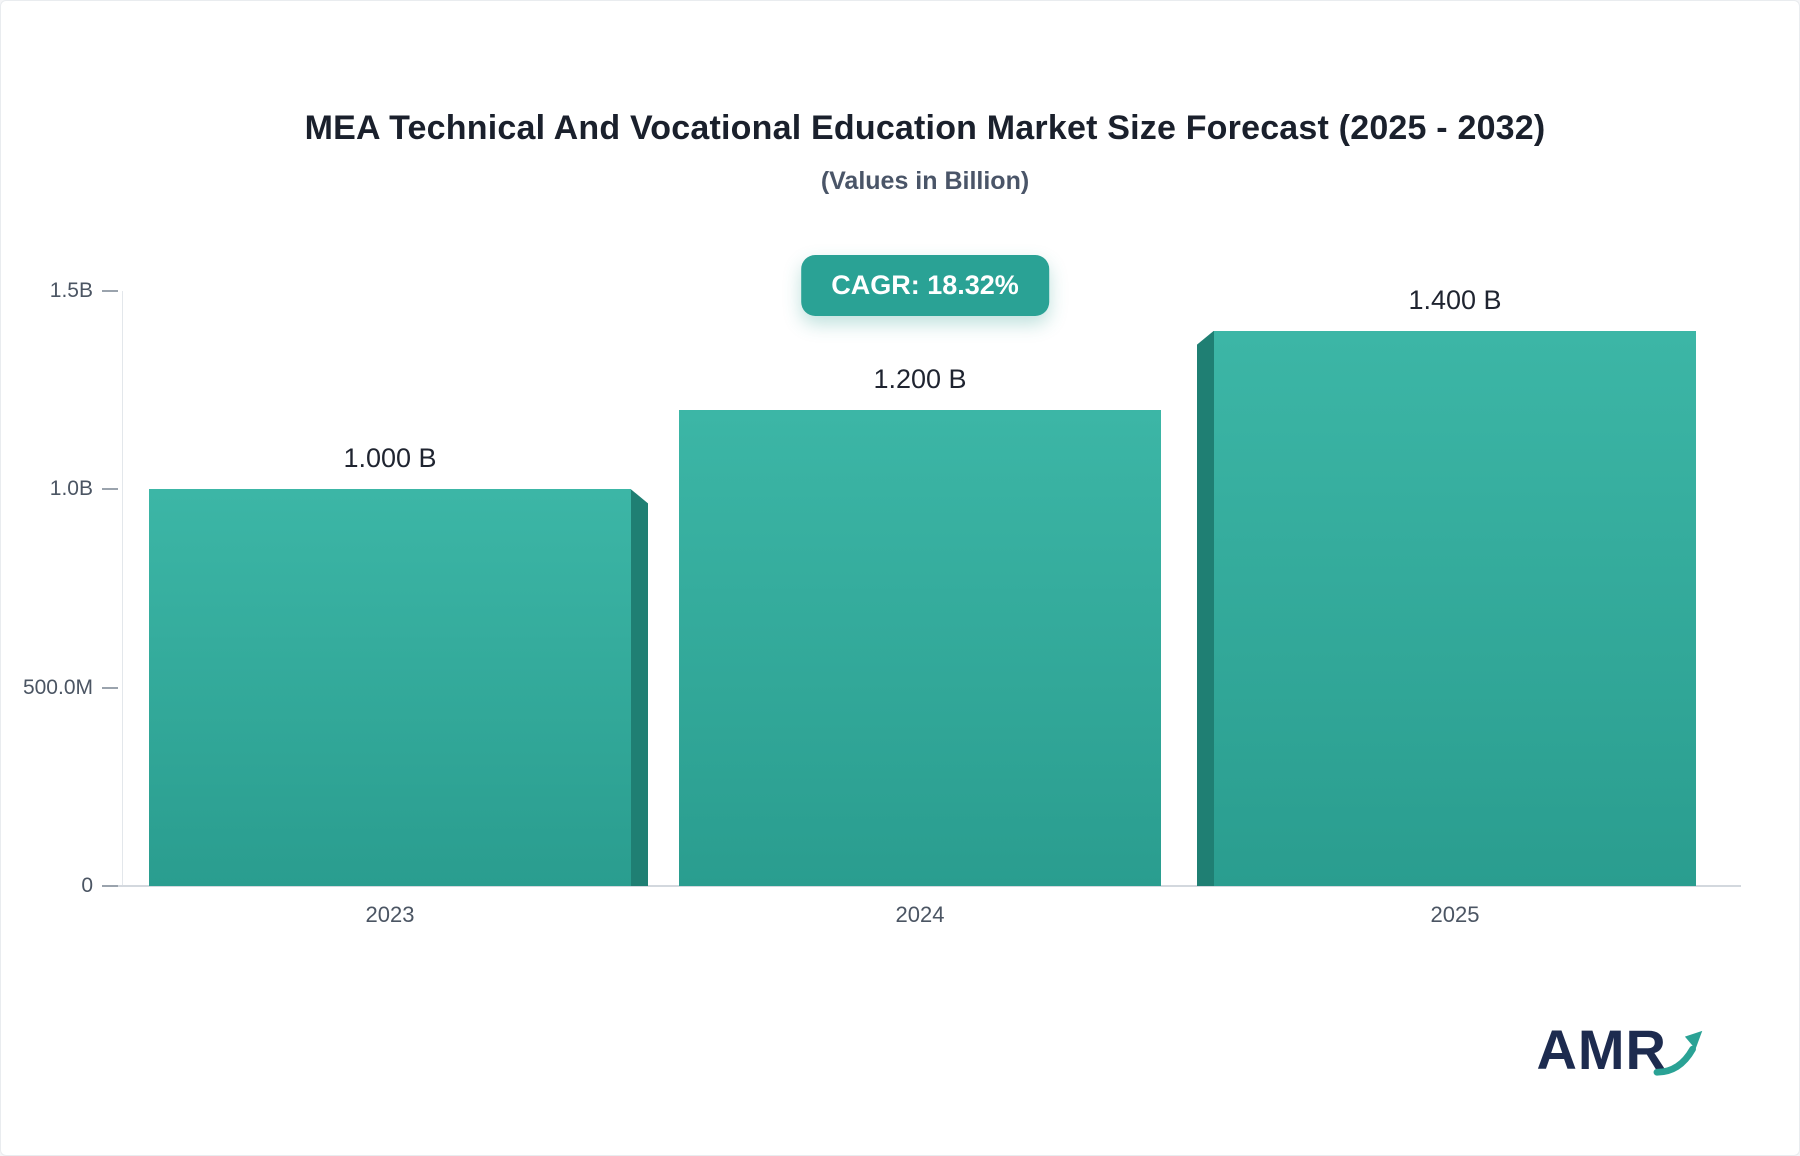  What do you see at coordinates (920, 379) in the screenshot?
I see `bar-value-label: 1.200 B` at bounding box center [920, 379].